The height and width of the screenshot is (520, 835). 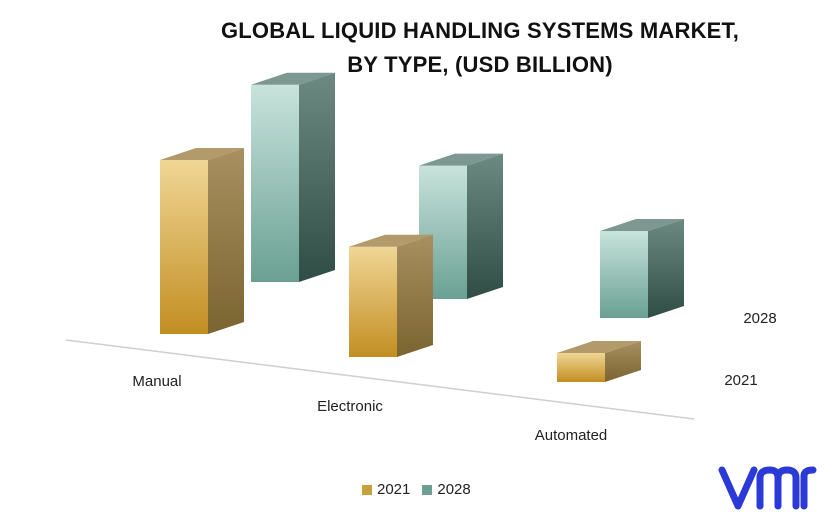 What do you see at coordinates (391, 295) in the screenshot?
I see `bar-2021-electronic` at bounding box center [391, 295].